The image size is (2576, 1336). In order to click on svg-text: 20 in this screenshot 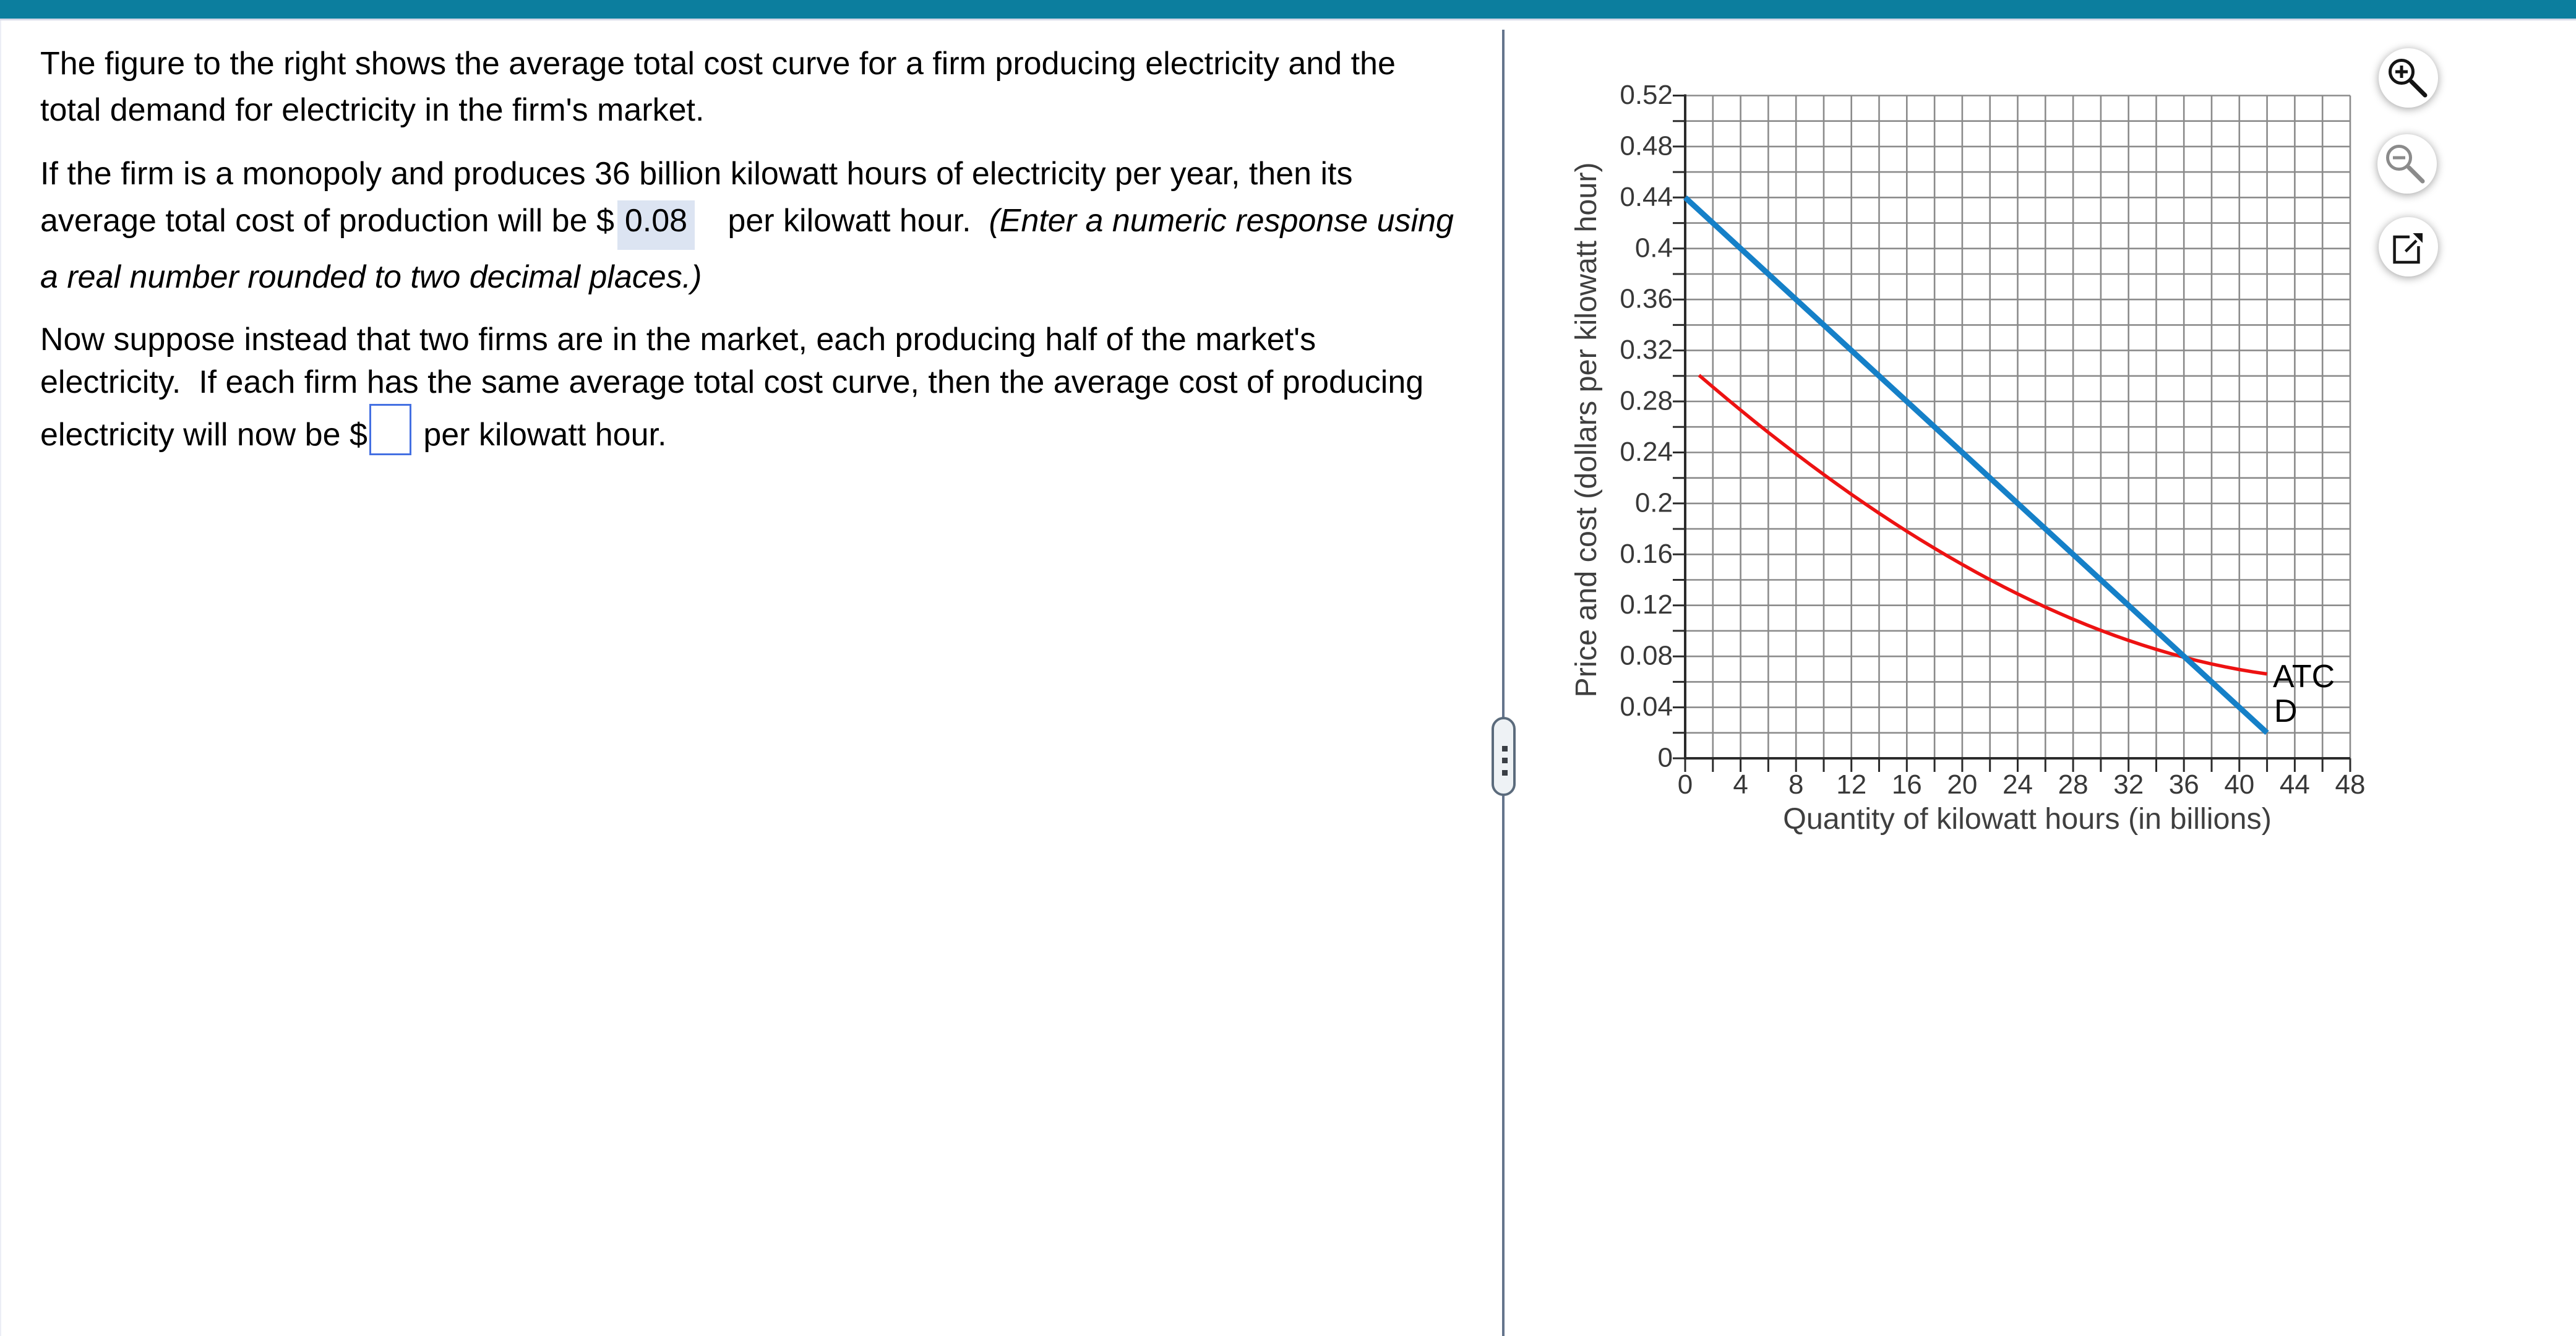, I will do `click(1962, 784)`.